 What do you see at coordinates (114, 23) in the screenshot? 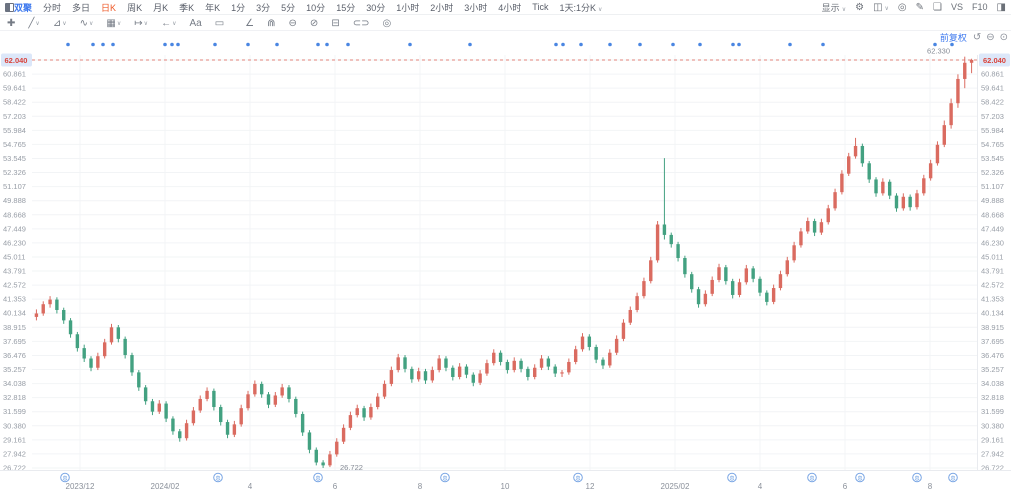
I see `gann-tool: ▦ ∨` at bounding box center [114, 23].